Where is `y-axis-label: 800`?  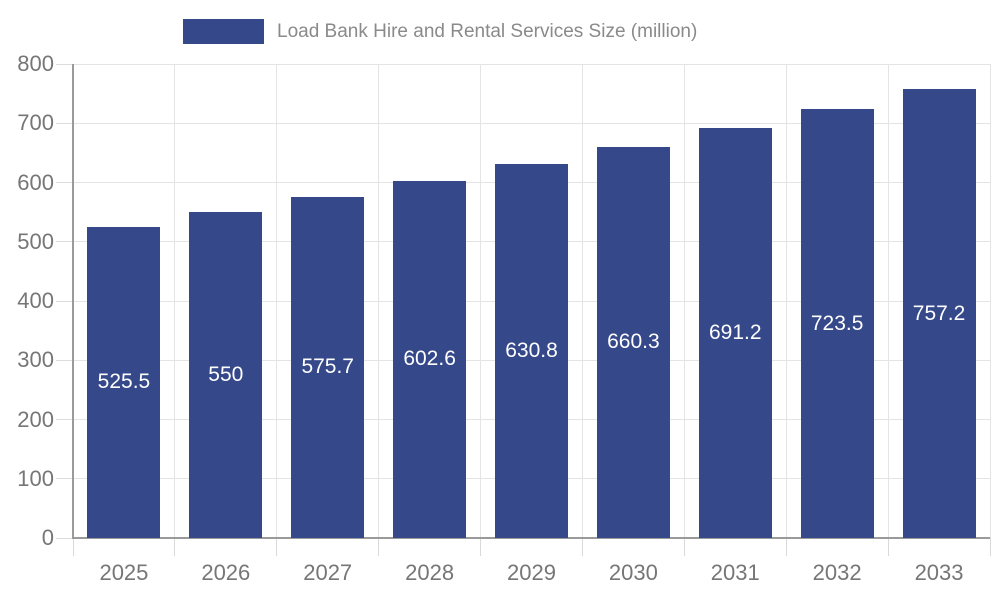
y-axis-label: 800 is located at coordinates (35, 63).